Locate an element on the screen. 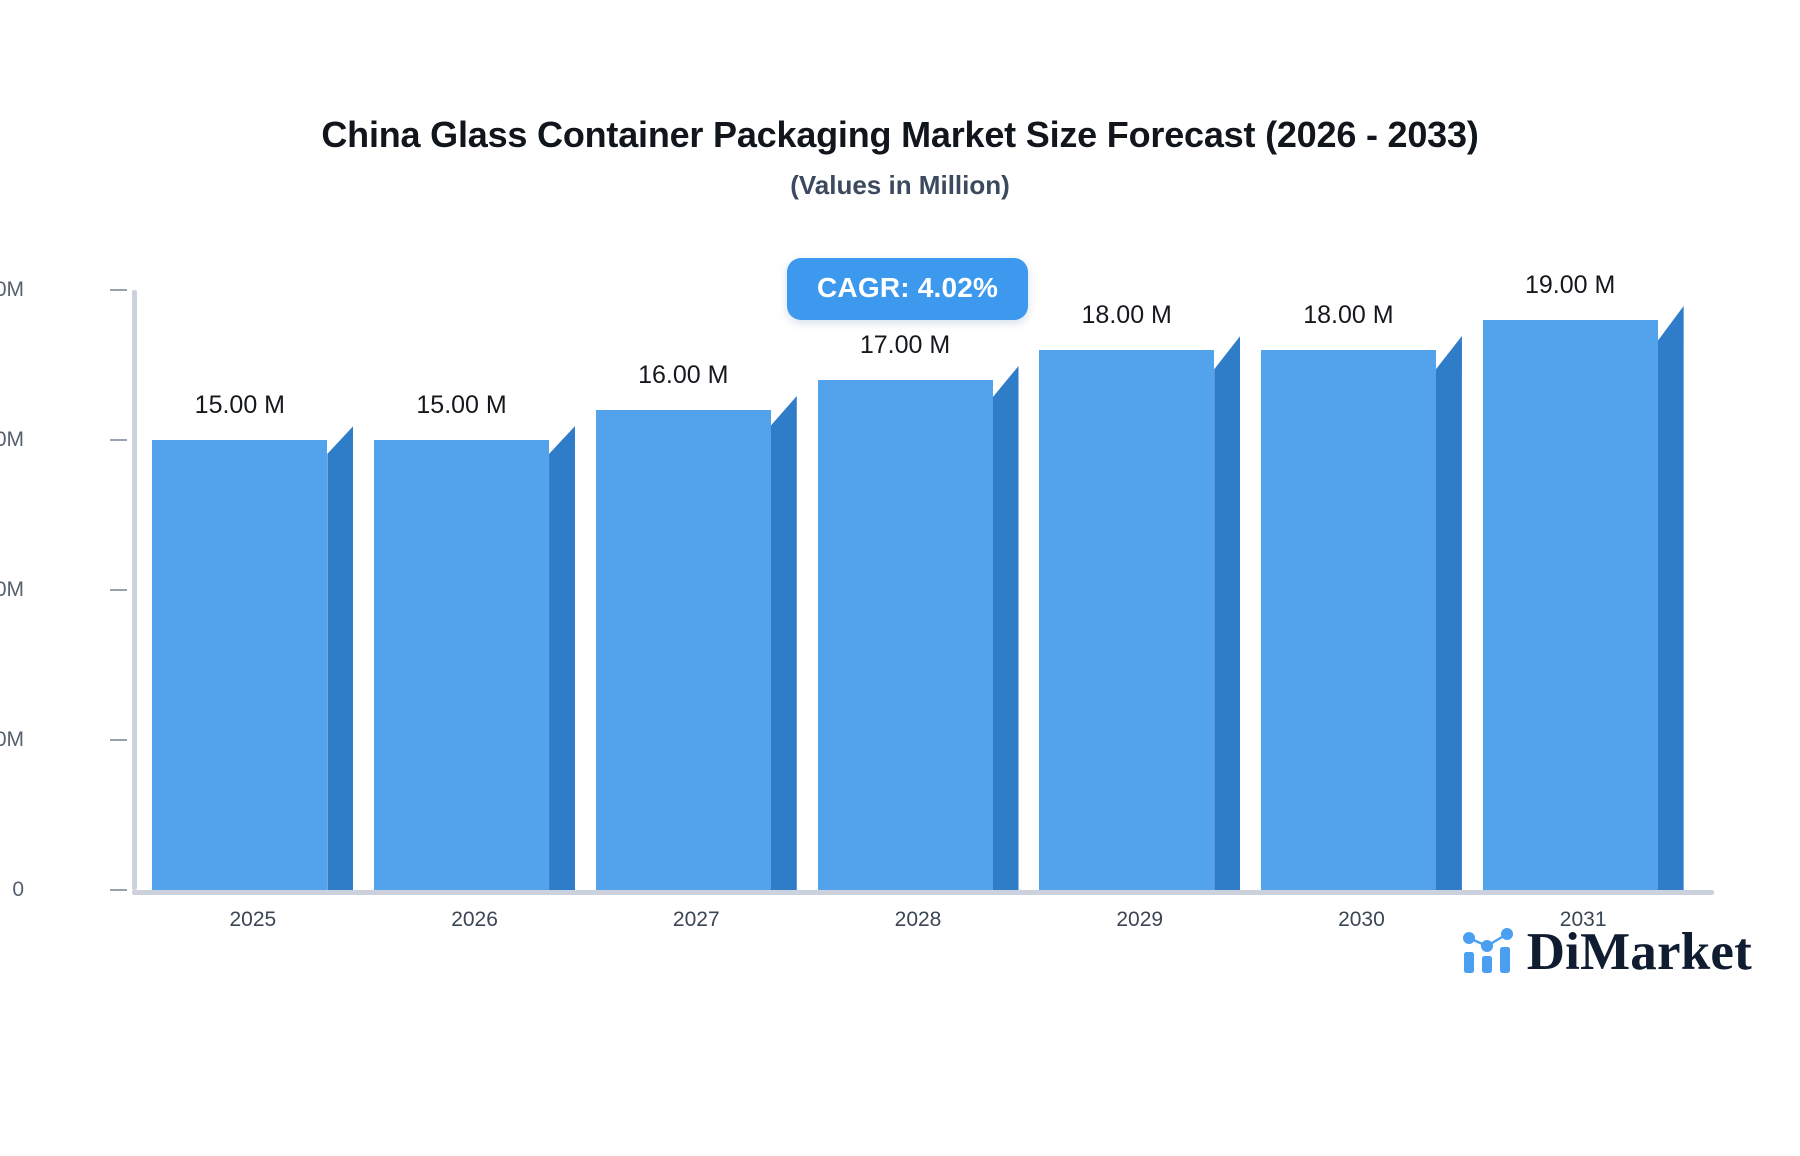 The image size is (1800, 1156). y-axis-tick-label: 15.0M is located at coordinates (12, 439).